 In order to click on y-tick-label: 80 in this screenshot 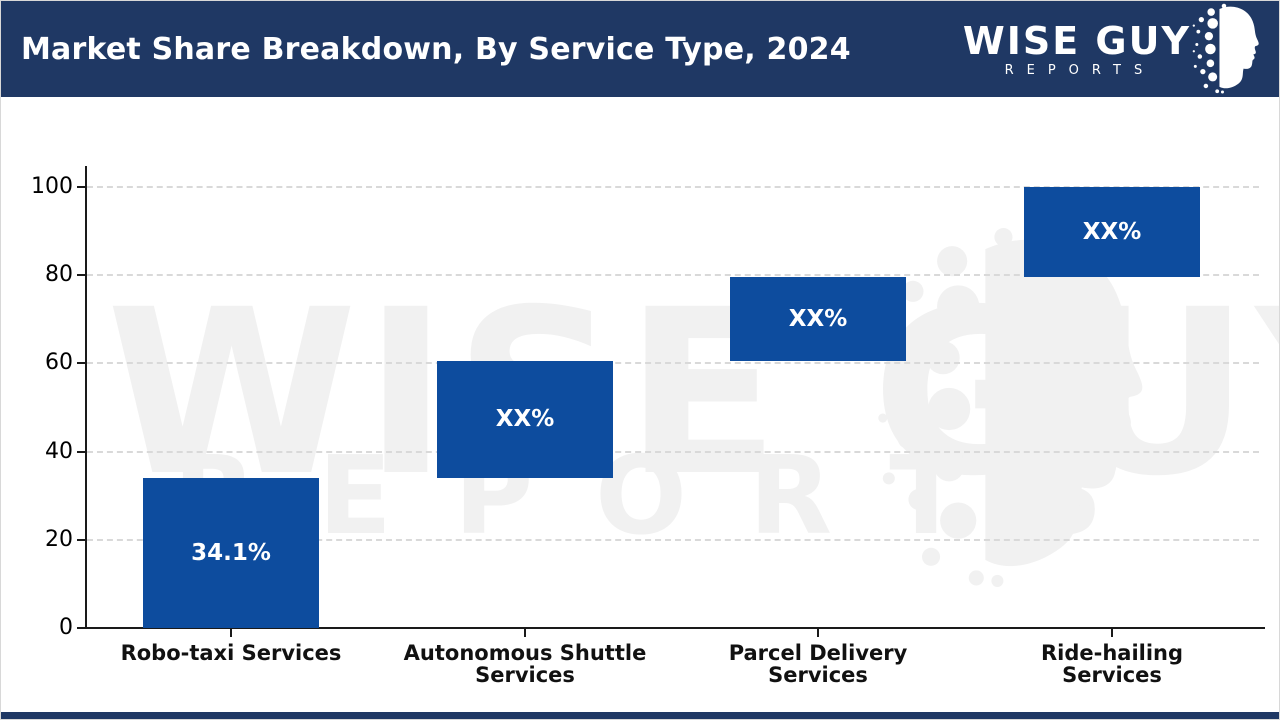, I will do `click(59, 275)`.